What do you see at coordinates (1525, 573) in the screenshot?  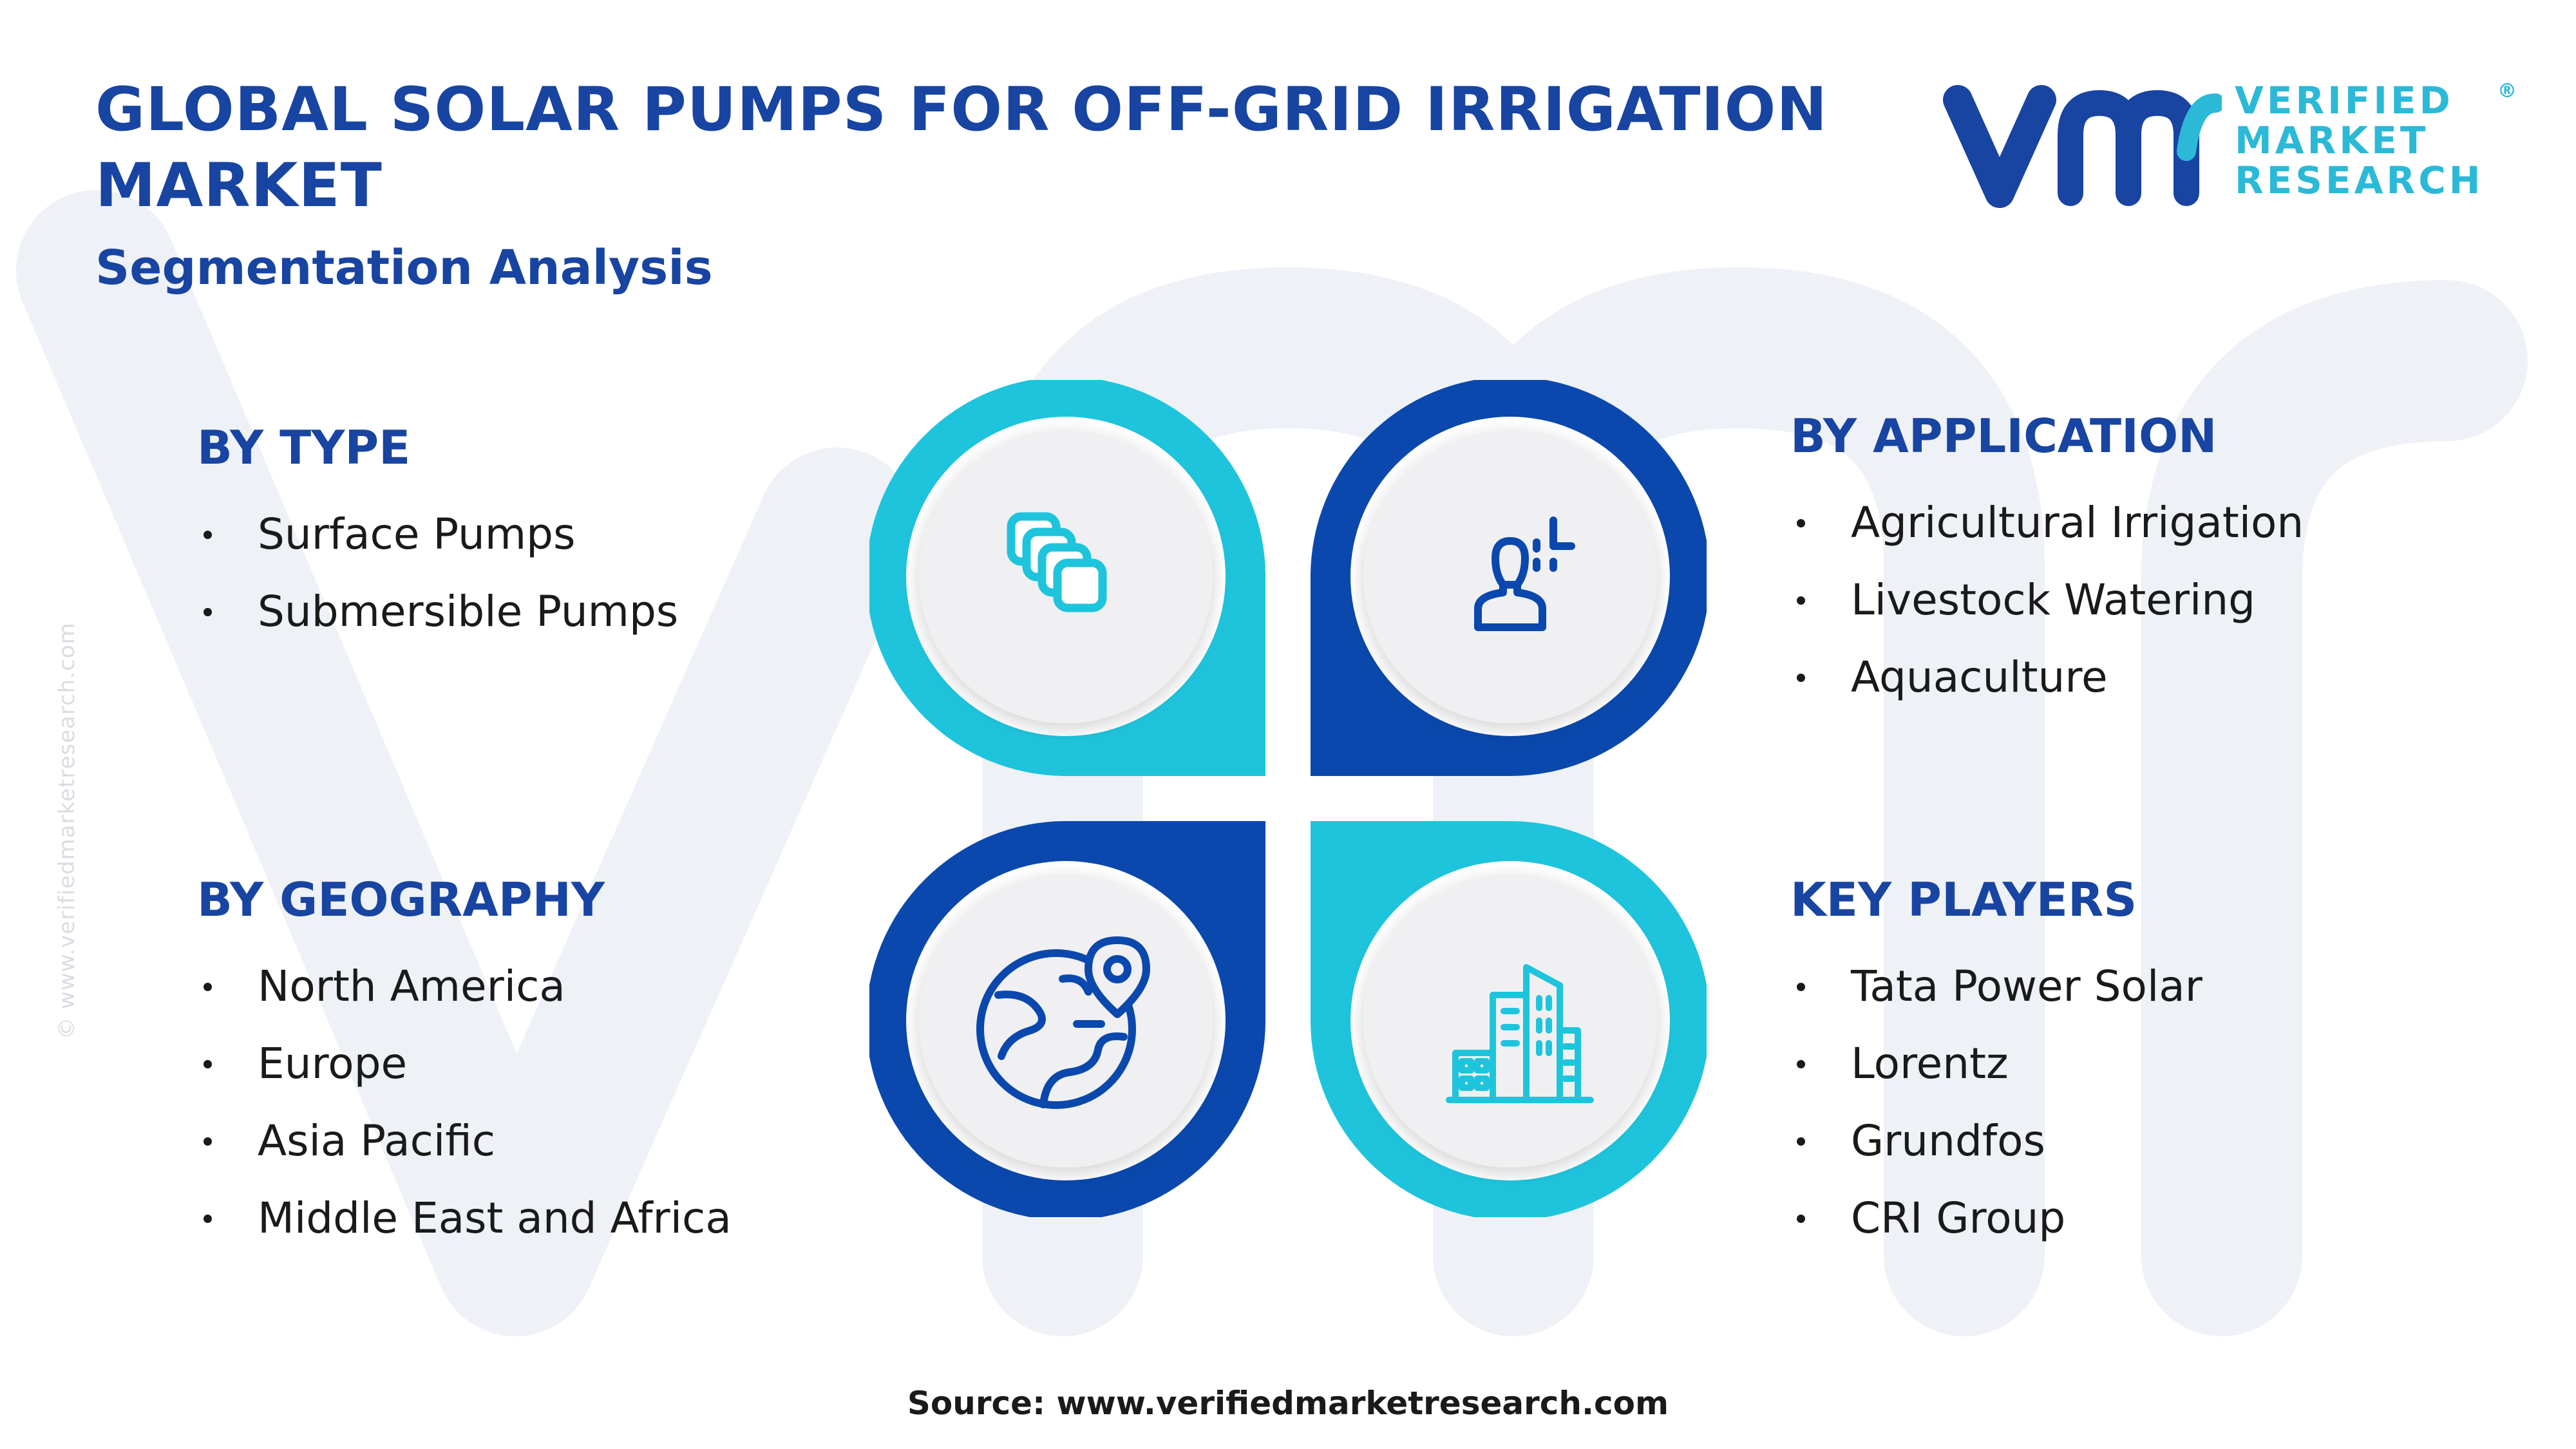 I see `user-analytics-icon` at bounding box center [1525, 573].